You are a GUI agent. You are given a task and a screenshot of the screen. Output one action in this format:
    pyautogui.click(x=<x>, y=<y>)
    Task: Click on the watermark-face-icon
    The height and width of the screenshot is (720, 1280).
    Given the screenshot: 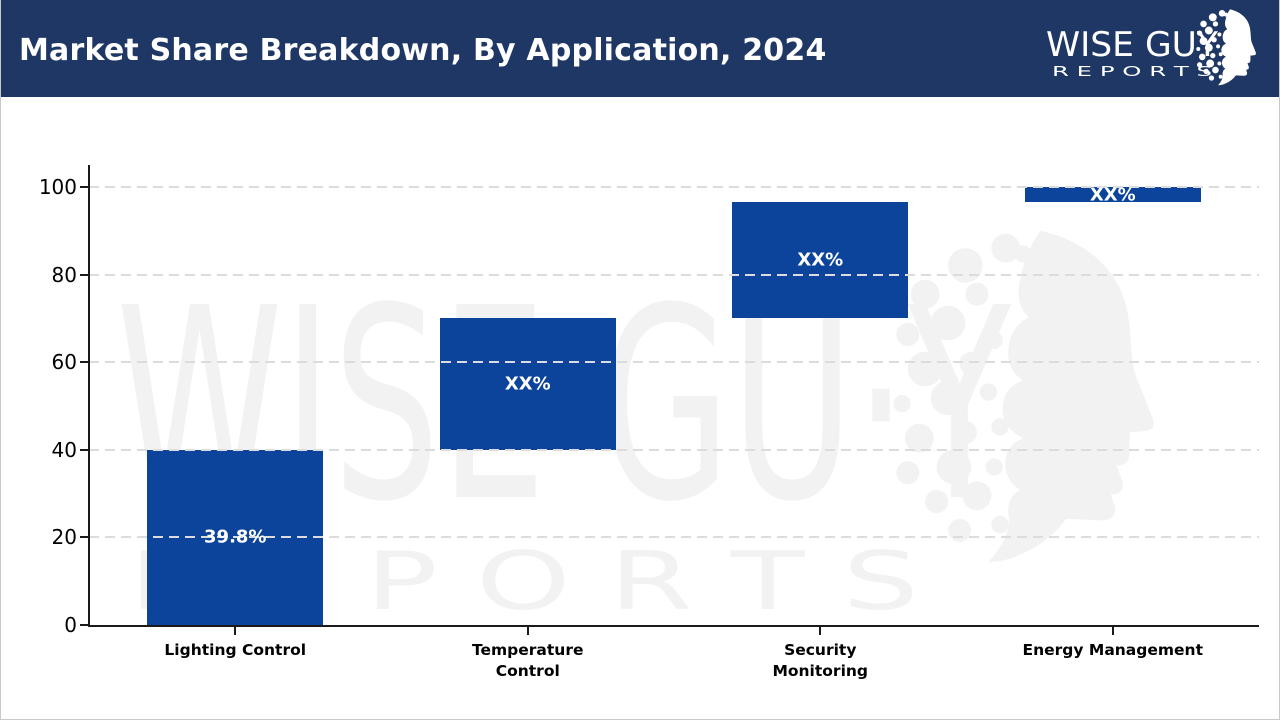 What is the action you would take?
    pyautogui.click(x=1023, y=395)
    